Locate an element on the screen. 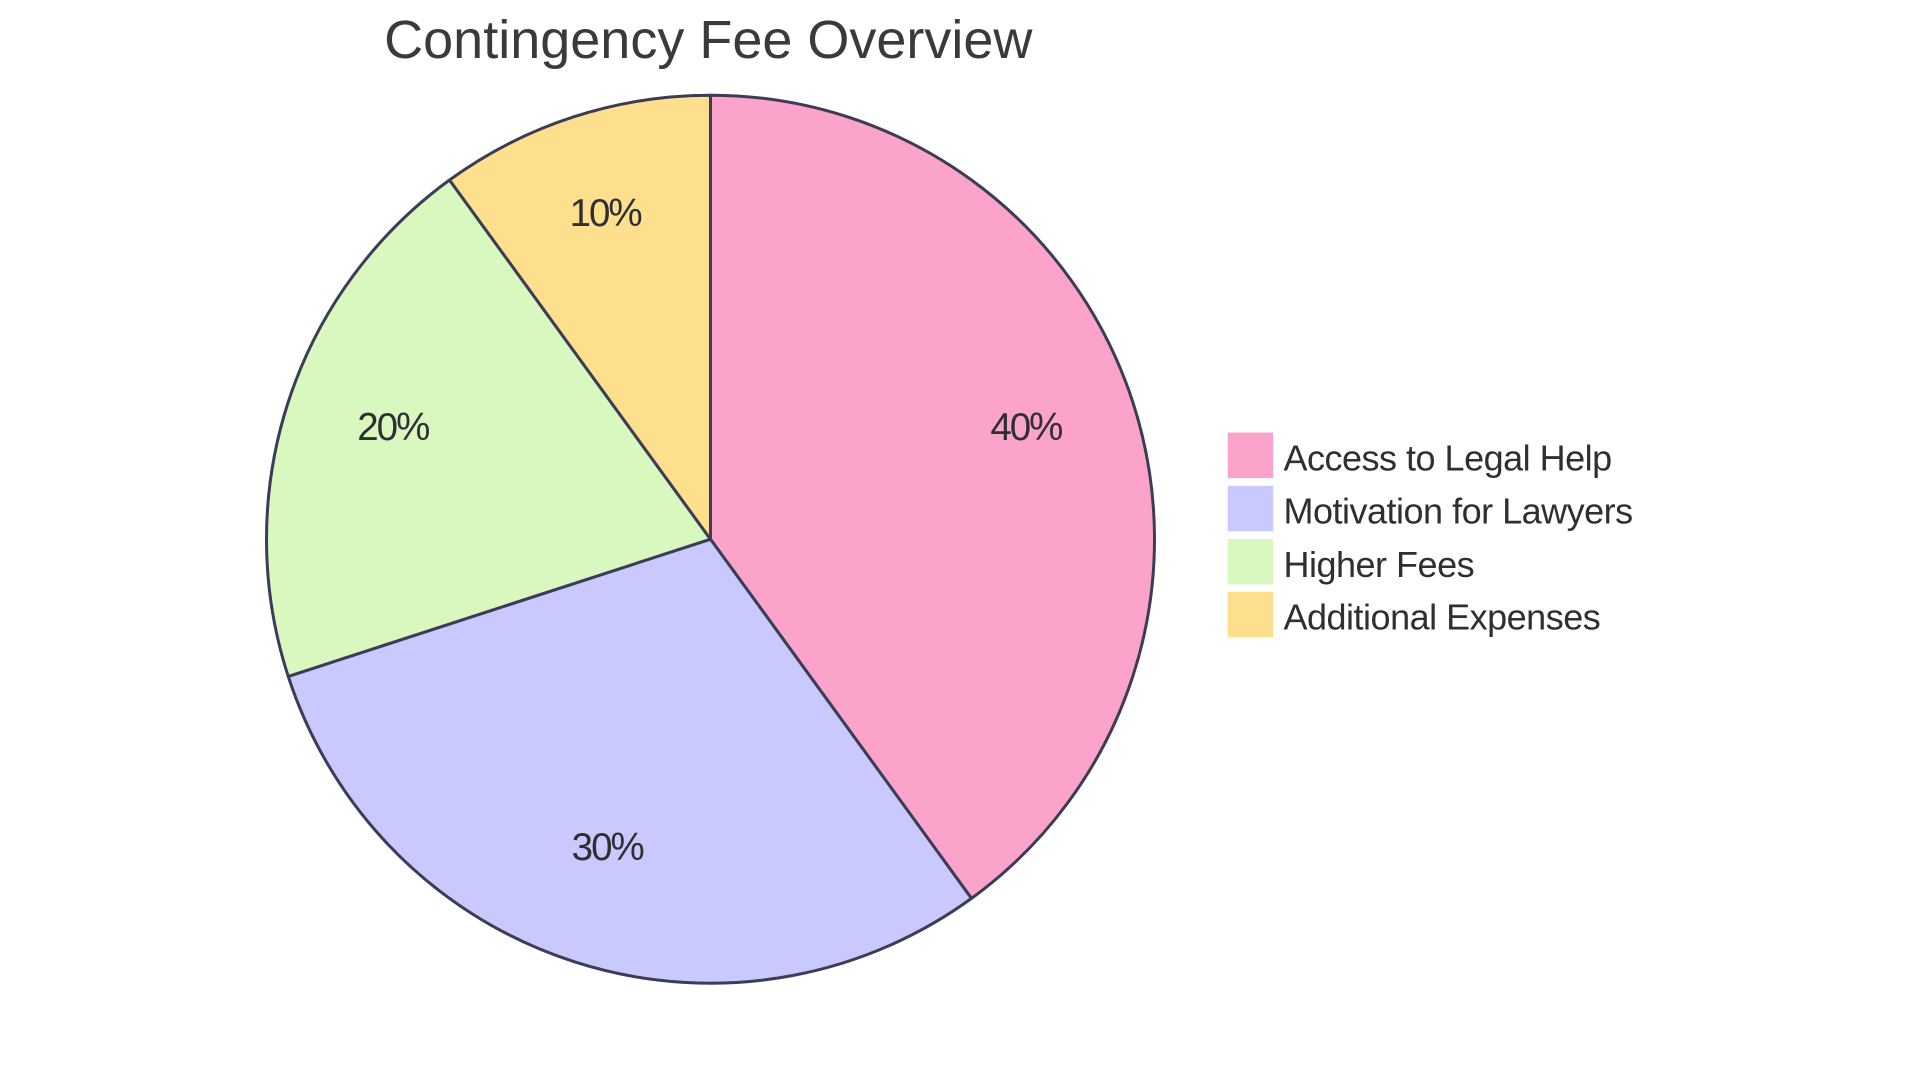  svg-text: Additional Expenses is located at coordinates (1442, 617).